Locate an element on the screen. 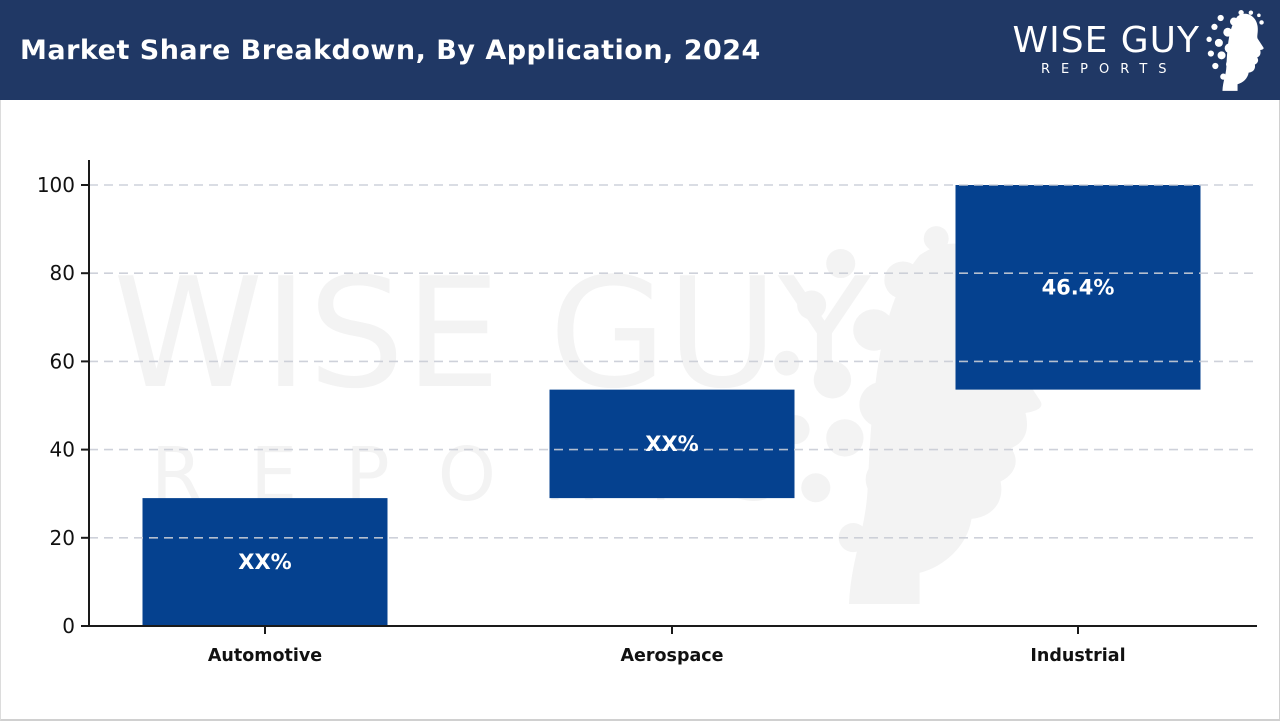  brand-logo-text: WISE GUY REPORTS is located at coordinates (1106, 49).